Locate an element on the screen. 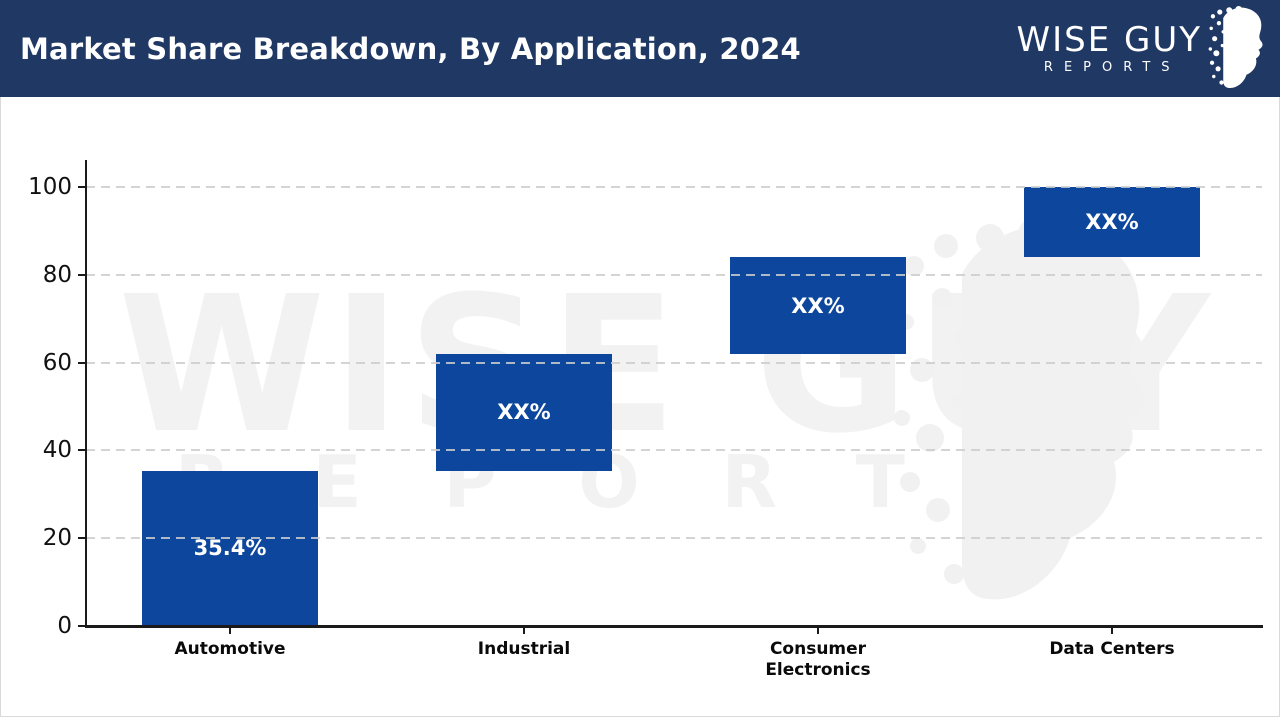  x-category-label-consumer-electronics: Consumer Electronics is located at coordinates (818, 660).